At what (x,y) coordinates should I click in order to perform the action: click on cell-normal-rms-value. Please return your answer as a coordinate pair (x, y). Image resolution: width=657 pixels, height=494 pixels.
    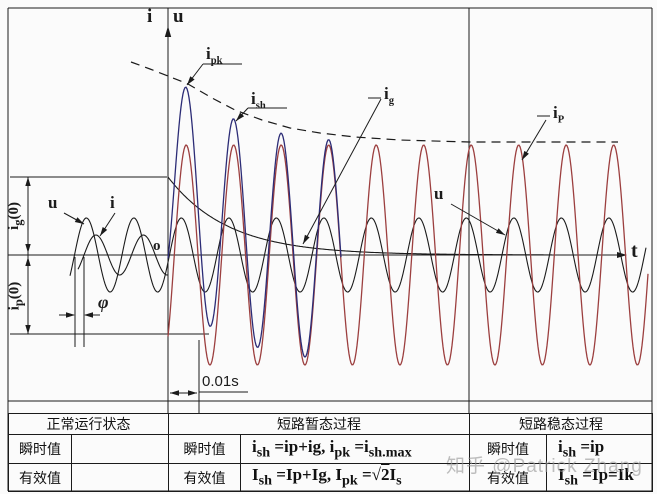
    Looking at the image, I should click on (120, 477).